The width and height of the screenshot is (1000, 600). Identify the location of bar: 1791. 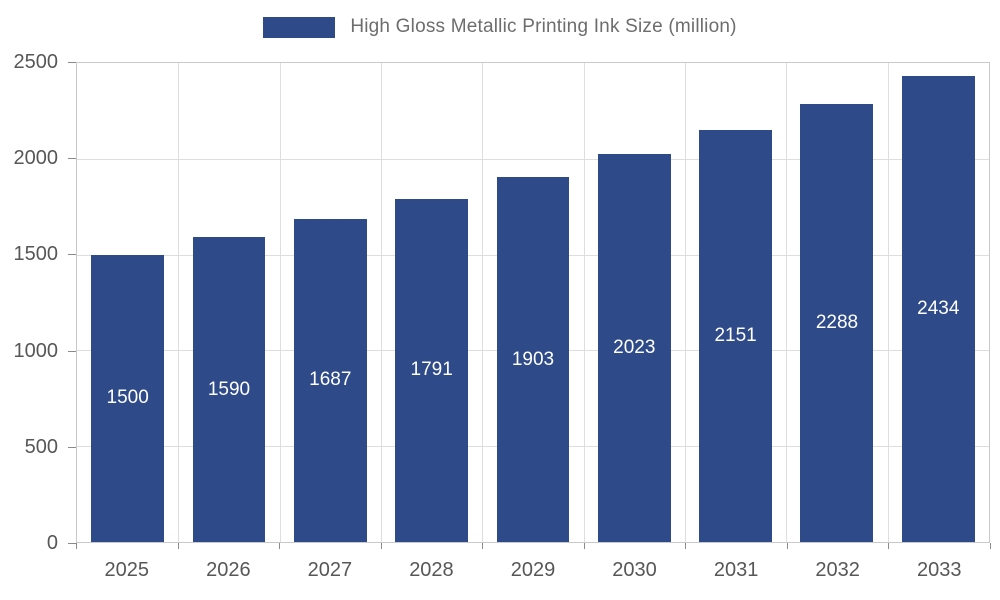
(432, 370).